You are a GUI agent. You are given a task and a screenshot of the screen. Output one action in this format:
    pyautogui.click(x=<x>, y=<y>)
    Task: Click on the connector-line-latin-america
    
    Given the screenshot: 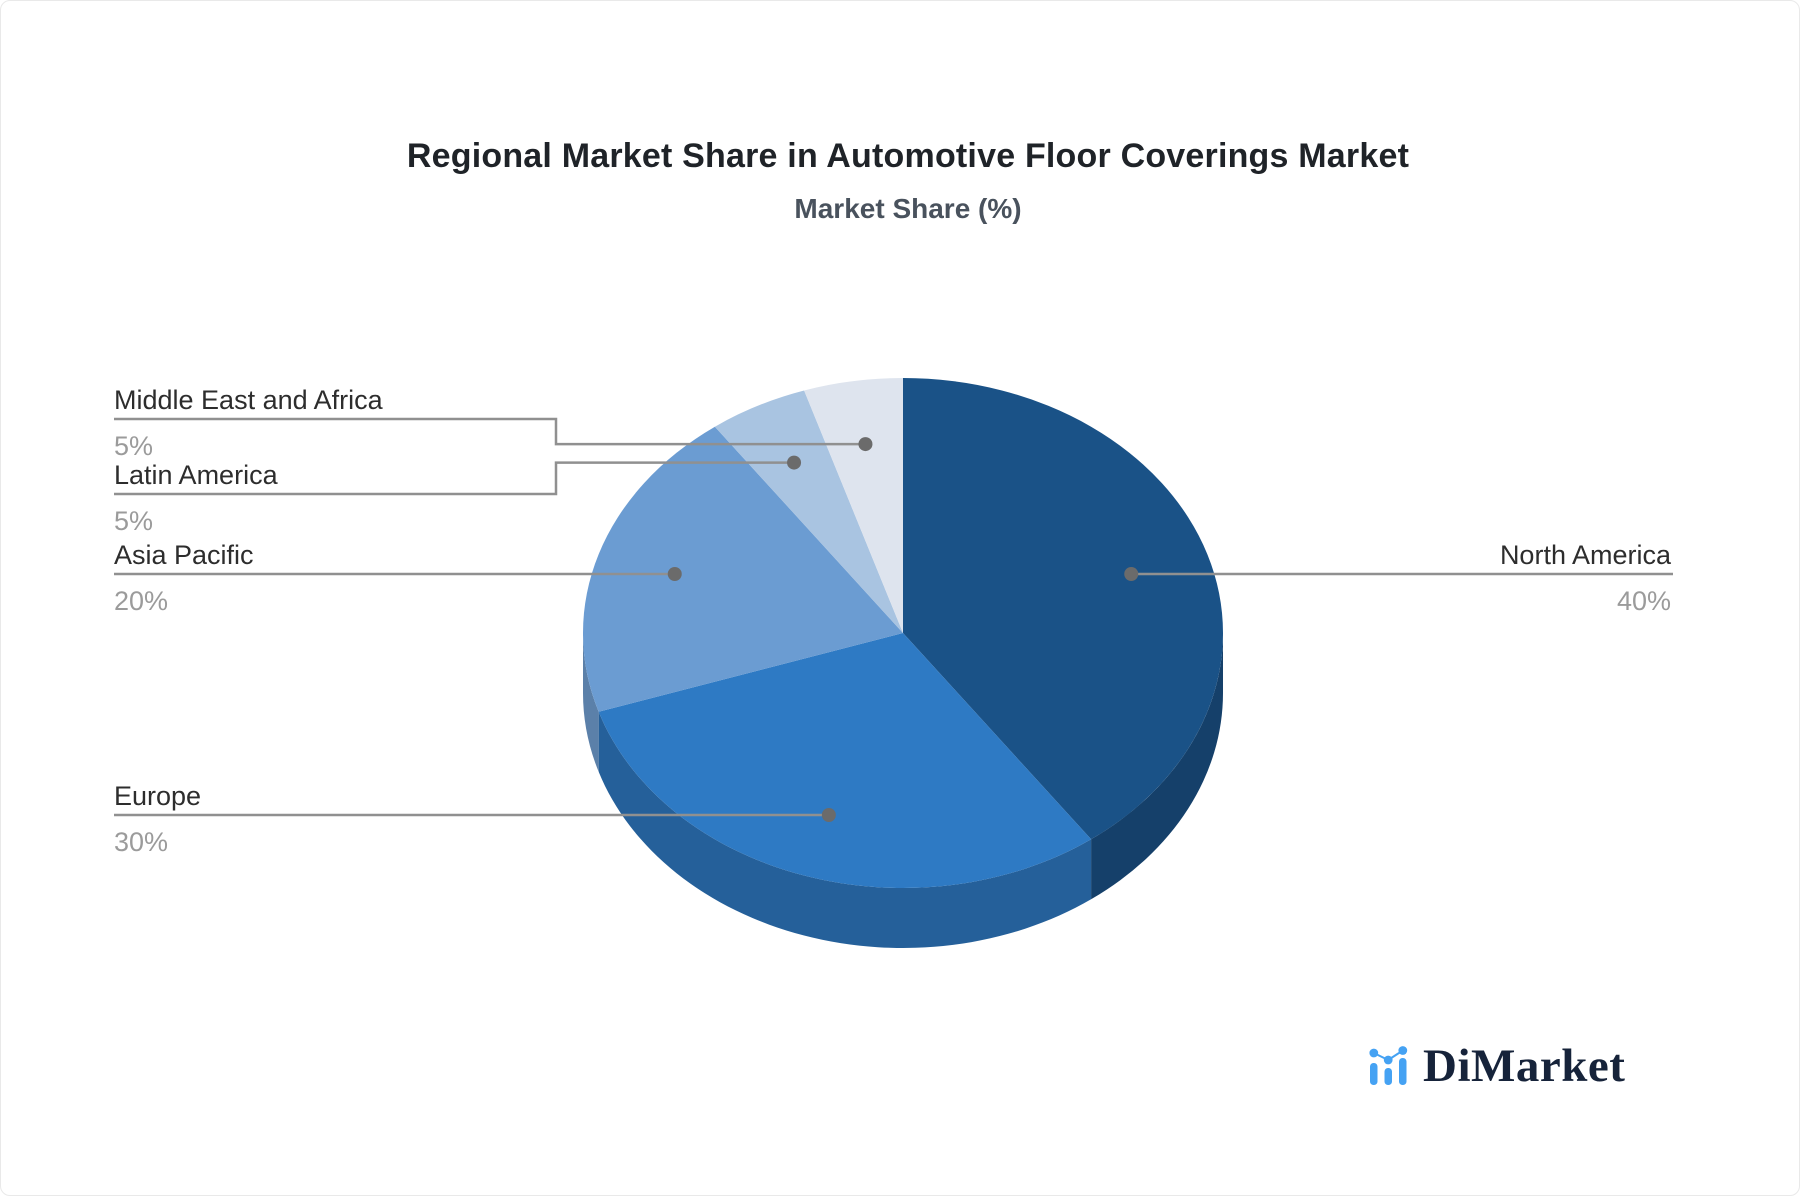 What is the action you would take?
    pyautogui.click(x=454, y=478)
    